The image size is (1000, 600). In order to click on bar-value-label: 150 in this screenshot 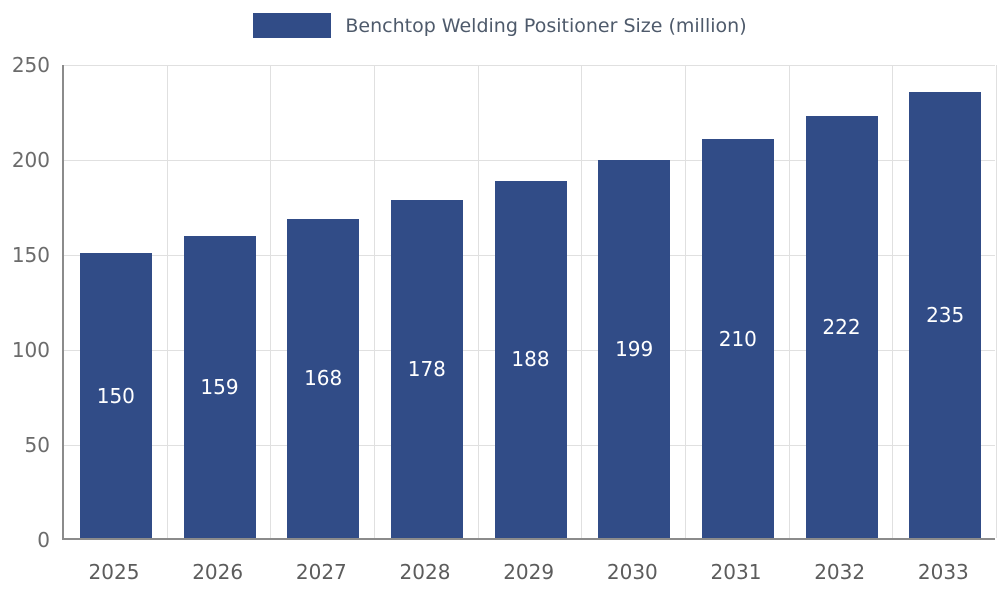, I will do `click(115, 395)`.